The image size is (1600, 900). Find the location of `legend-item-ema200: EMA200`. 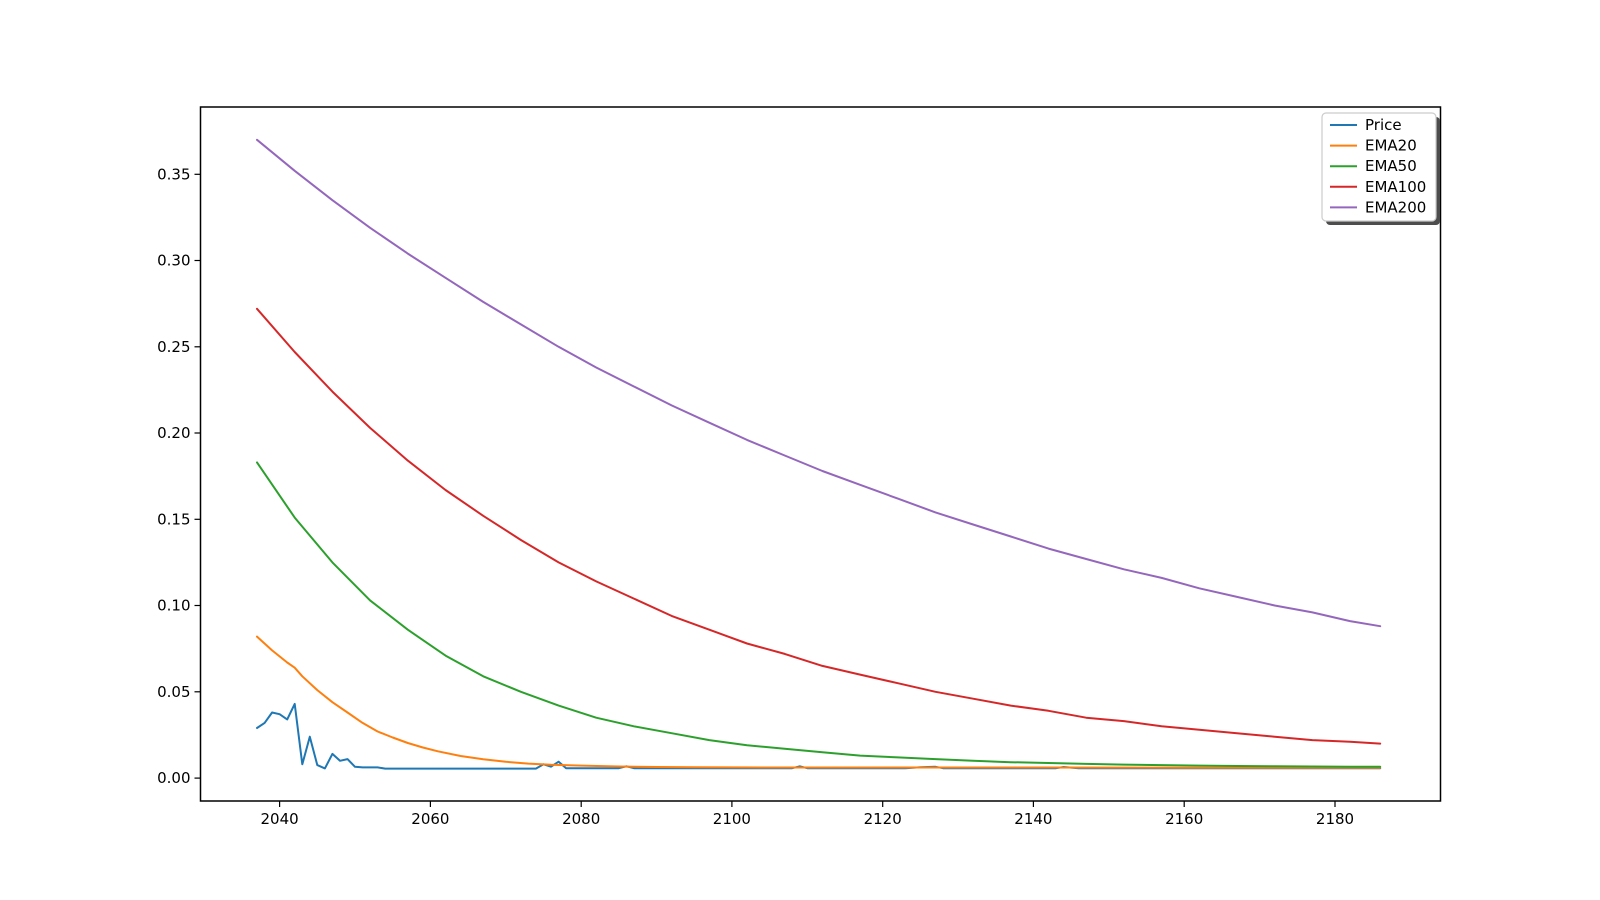

legend-item-ema200: EMA200 is located at coordinates (1378, 207).